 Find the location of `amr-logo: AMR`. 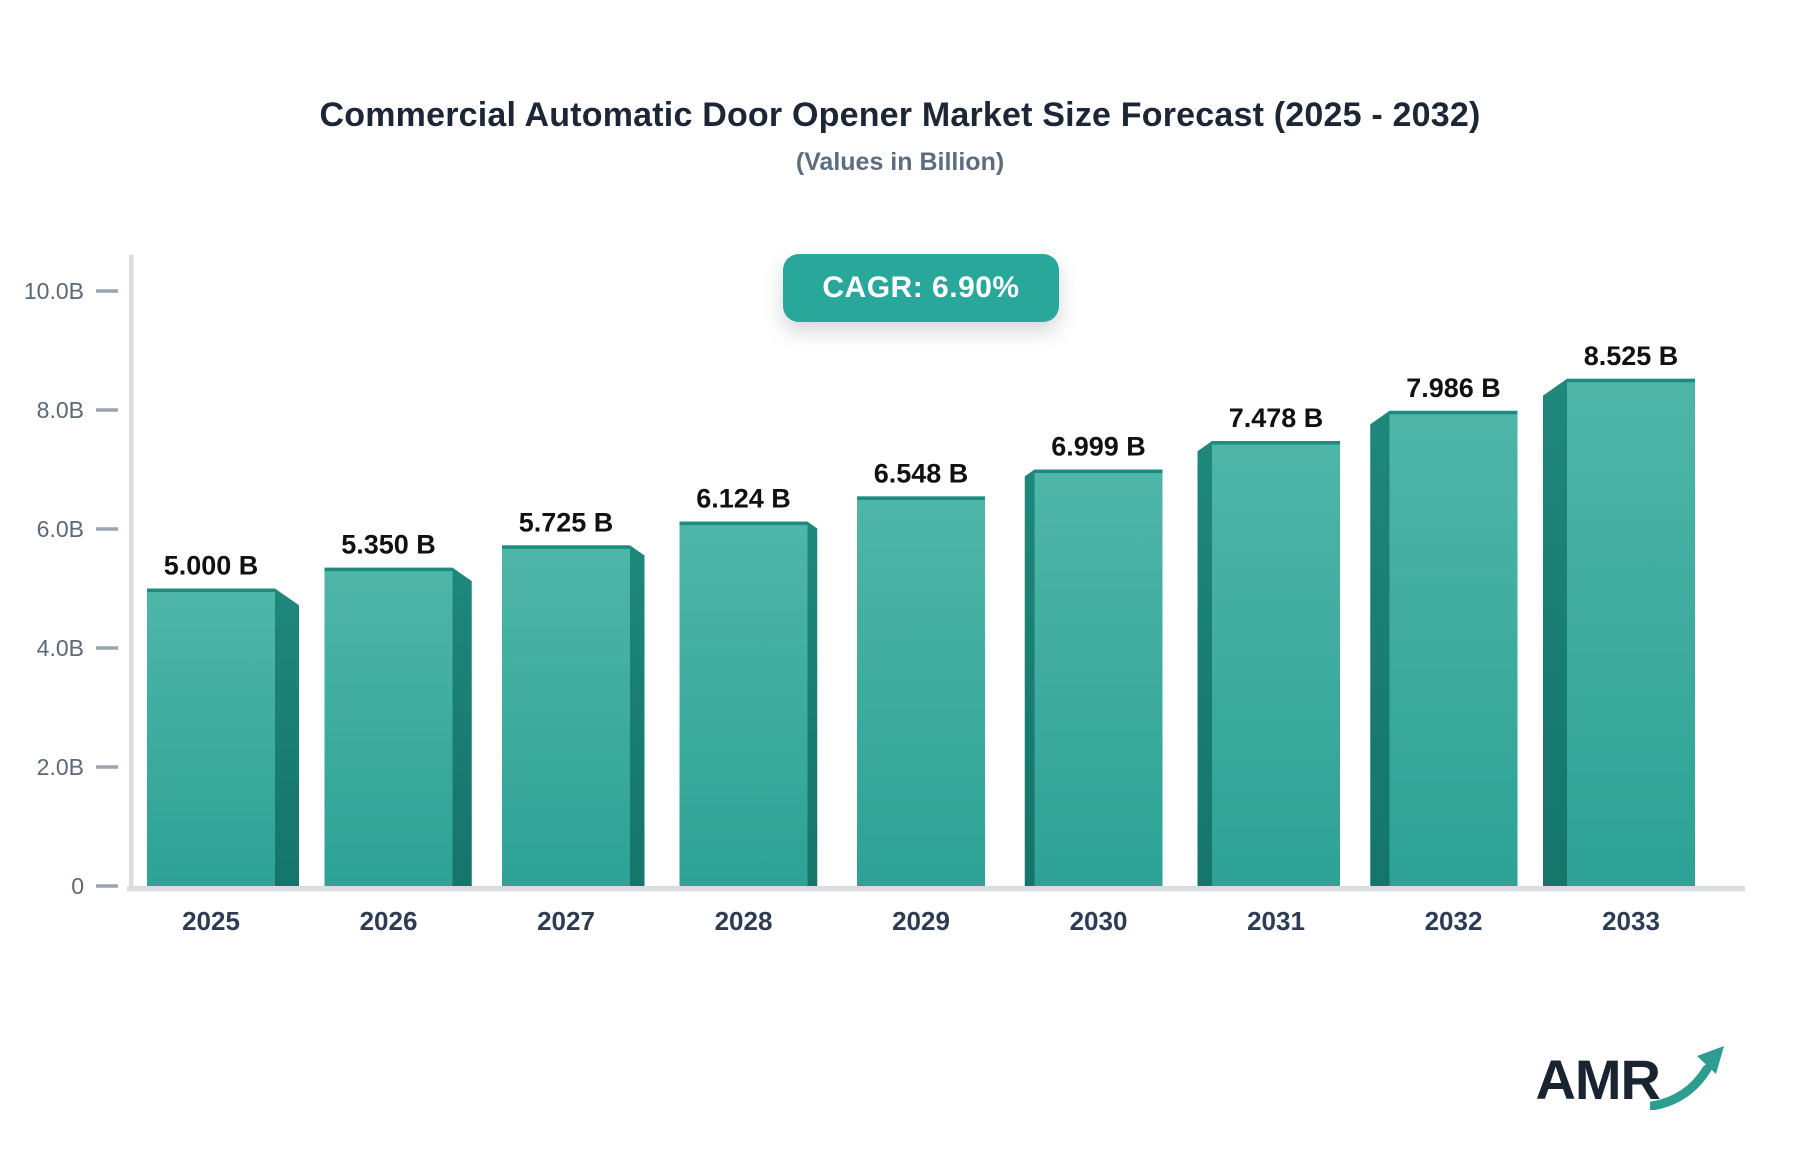

amr-logo: AMR is located at coordinates (1631, 1077).